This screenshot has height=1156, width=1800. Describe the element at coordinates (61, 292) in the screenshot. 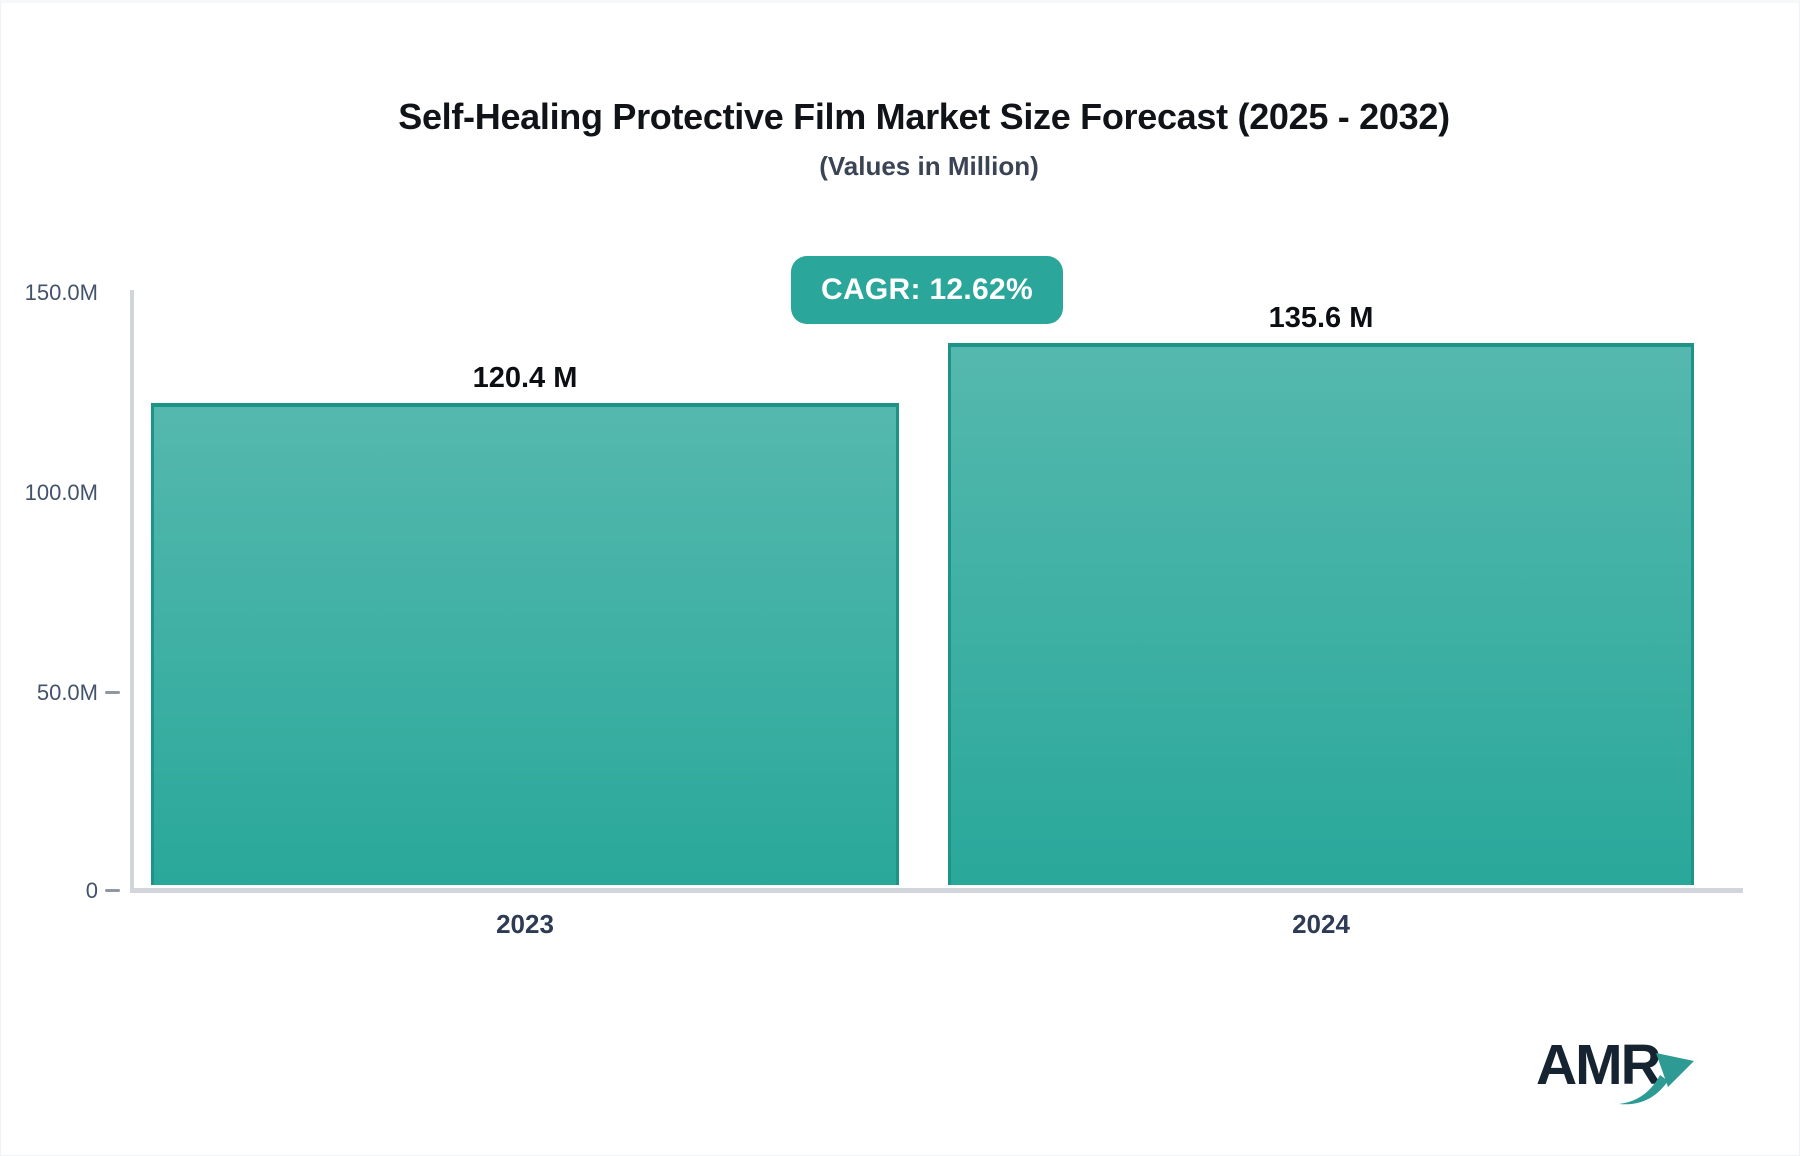

I see `y-axis-tick-label: 150.0M` at that location.